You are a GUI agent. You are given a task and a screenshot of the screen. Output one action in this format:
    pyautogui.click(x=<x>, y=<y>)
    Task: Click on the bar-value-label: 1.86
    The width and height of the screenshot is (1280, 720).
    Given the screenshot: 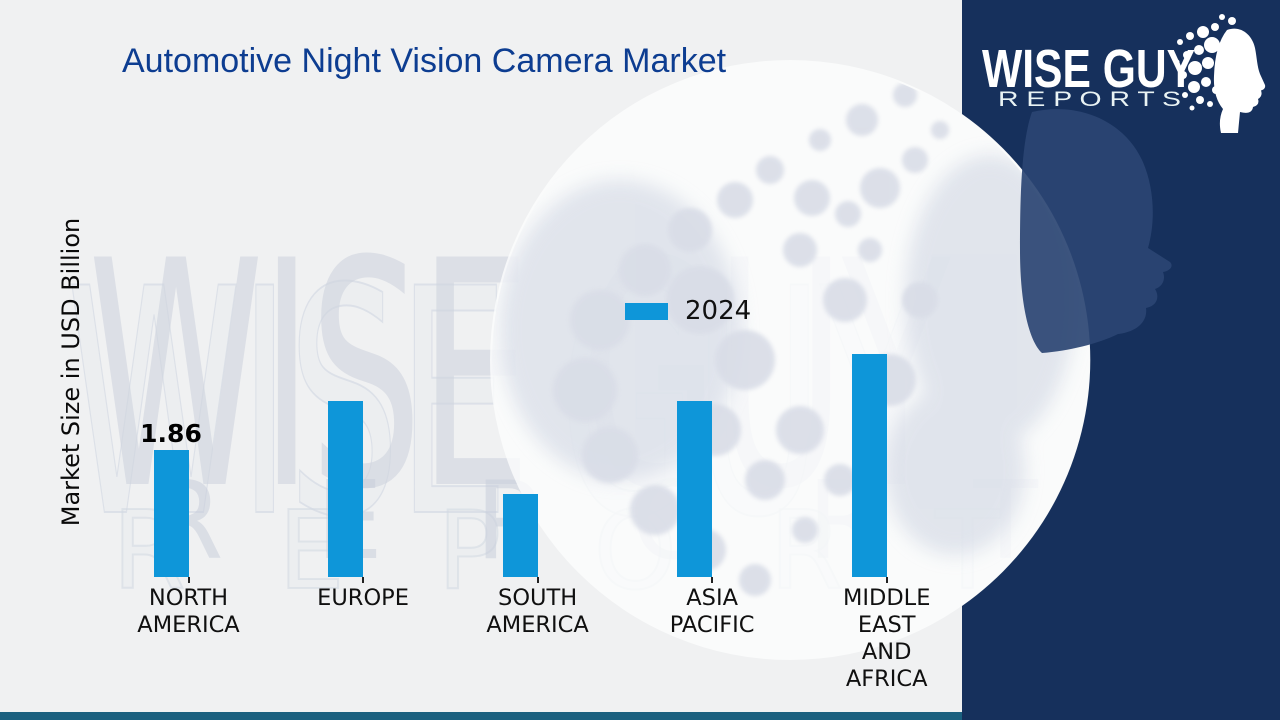 What is the action you would take?
    pyautogui.click(x=171, y=433)
    